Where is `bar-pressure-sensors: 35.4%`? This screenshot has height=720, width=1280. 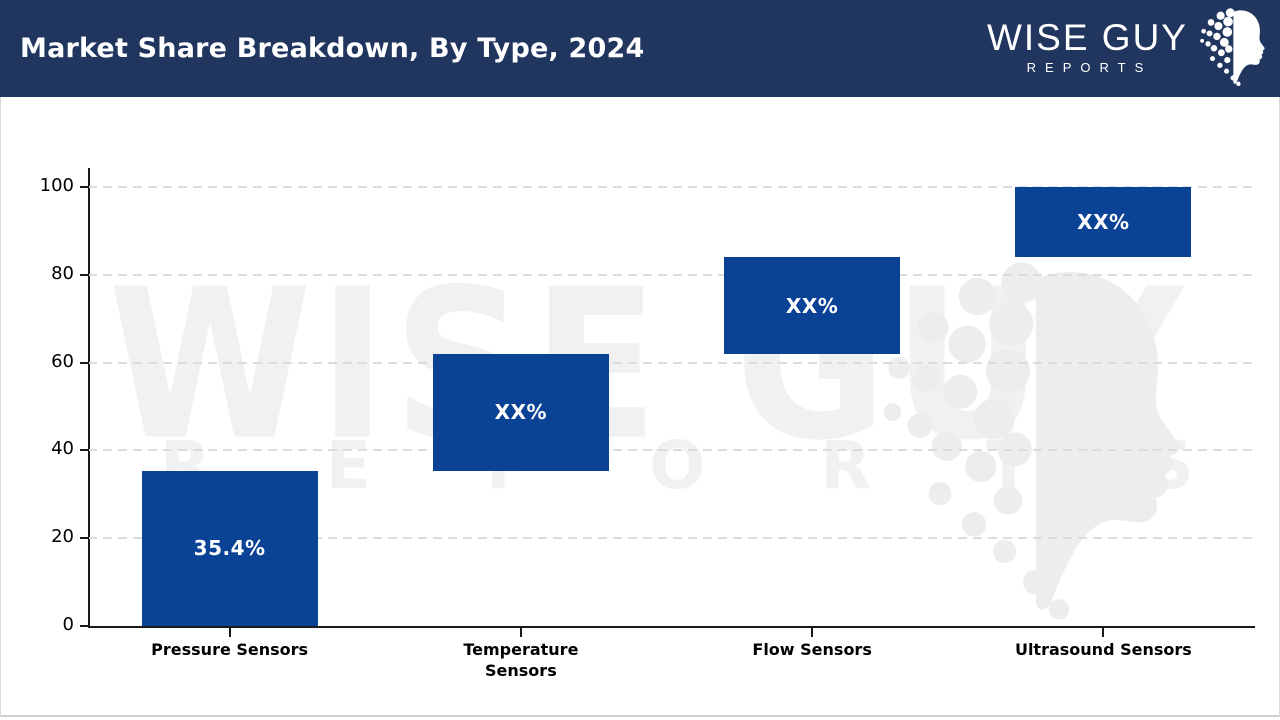
bar-pressure-sensors: 35.4% is located at coordinates (229, 548).